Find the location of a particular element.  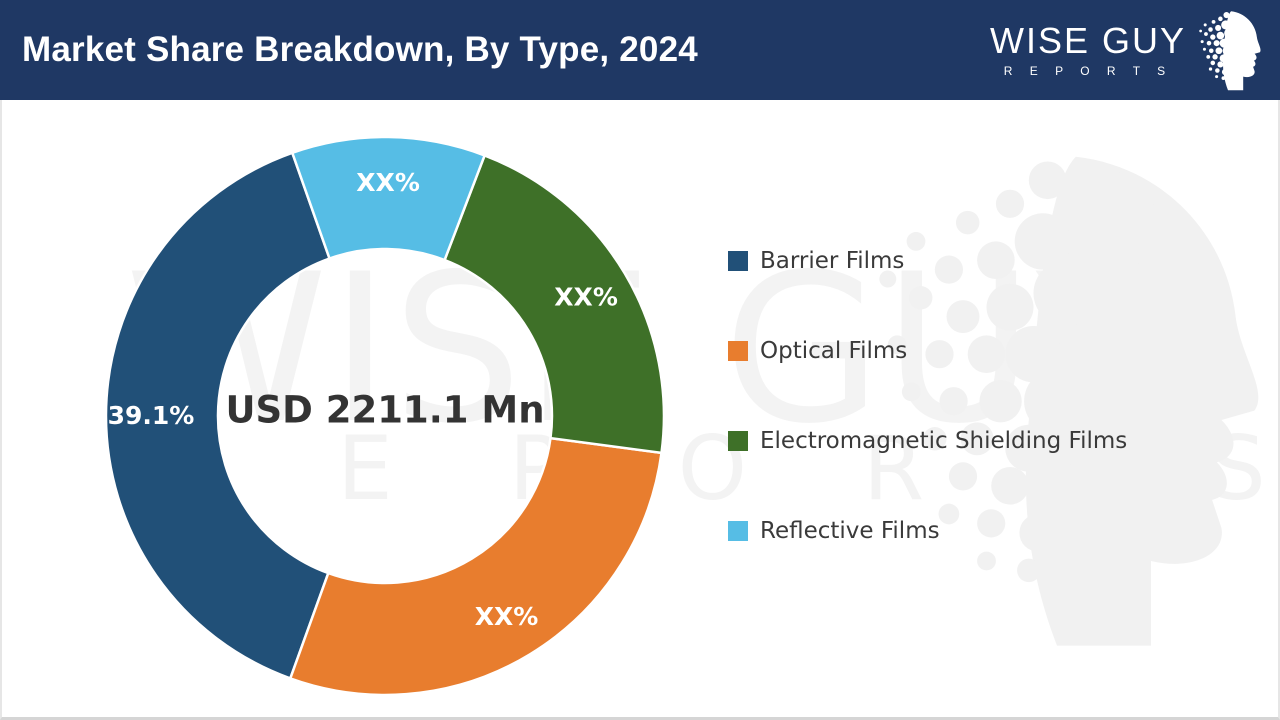

legend-item-electromagnetic-shielding-films: Electromagnetic Shielding Films is located at coordinates (928, 440).